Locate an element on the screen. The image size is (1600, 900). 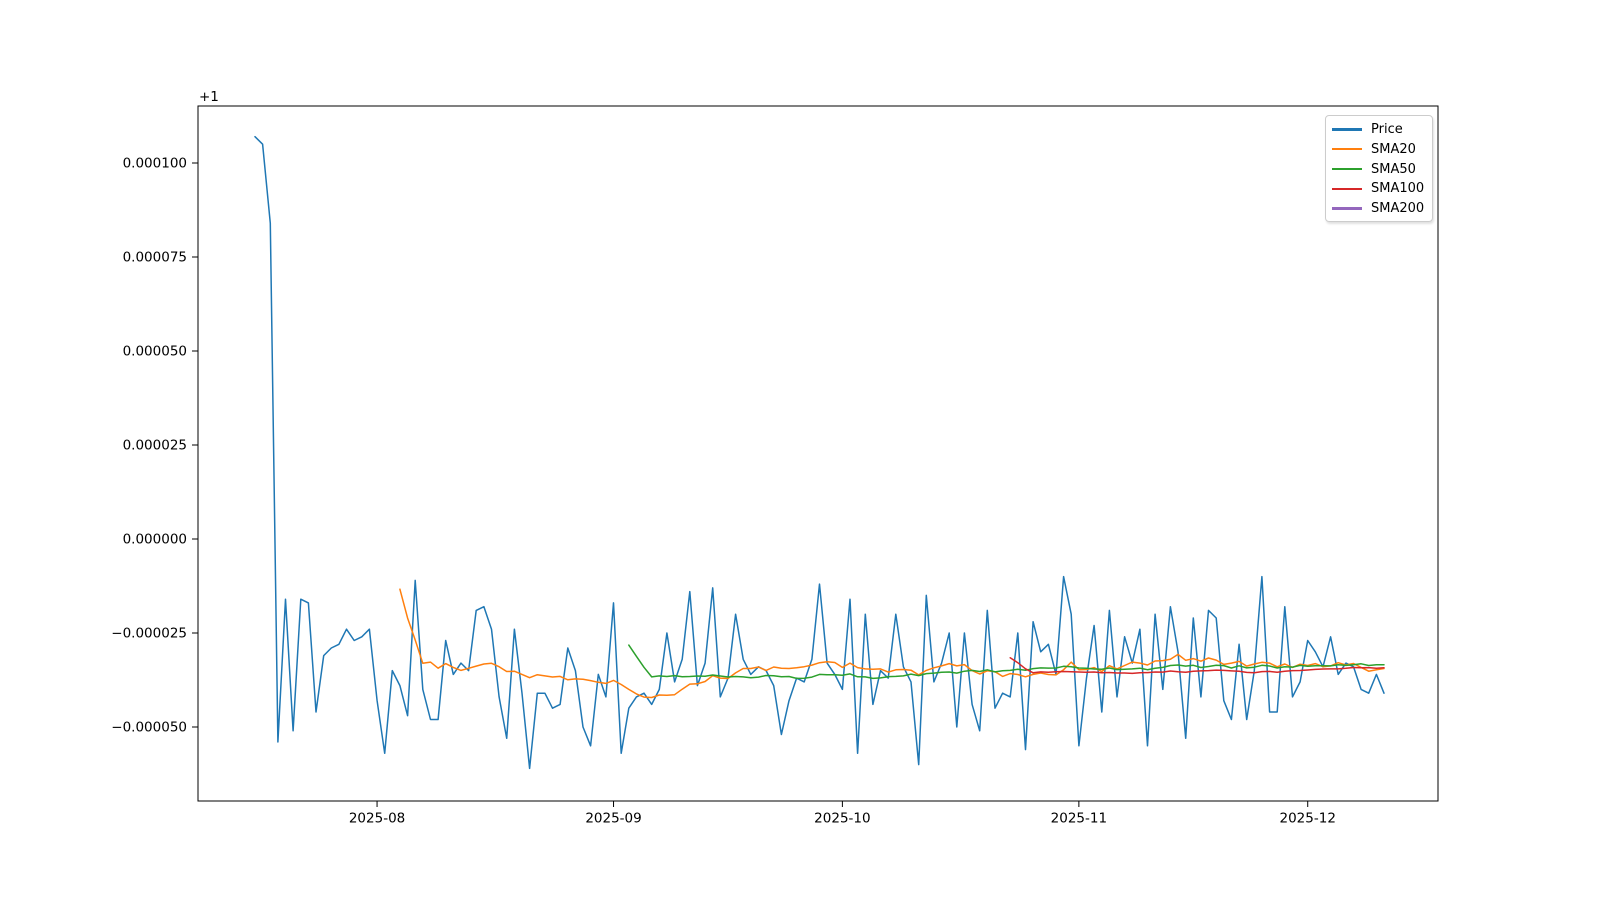
sma100-line is located at coordinates (1197, 666).